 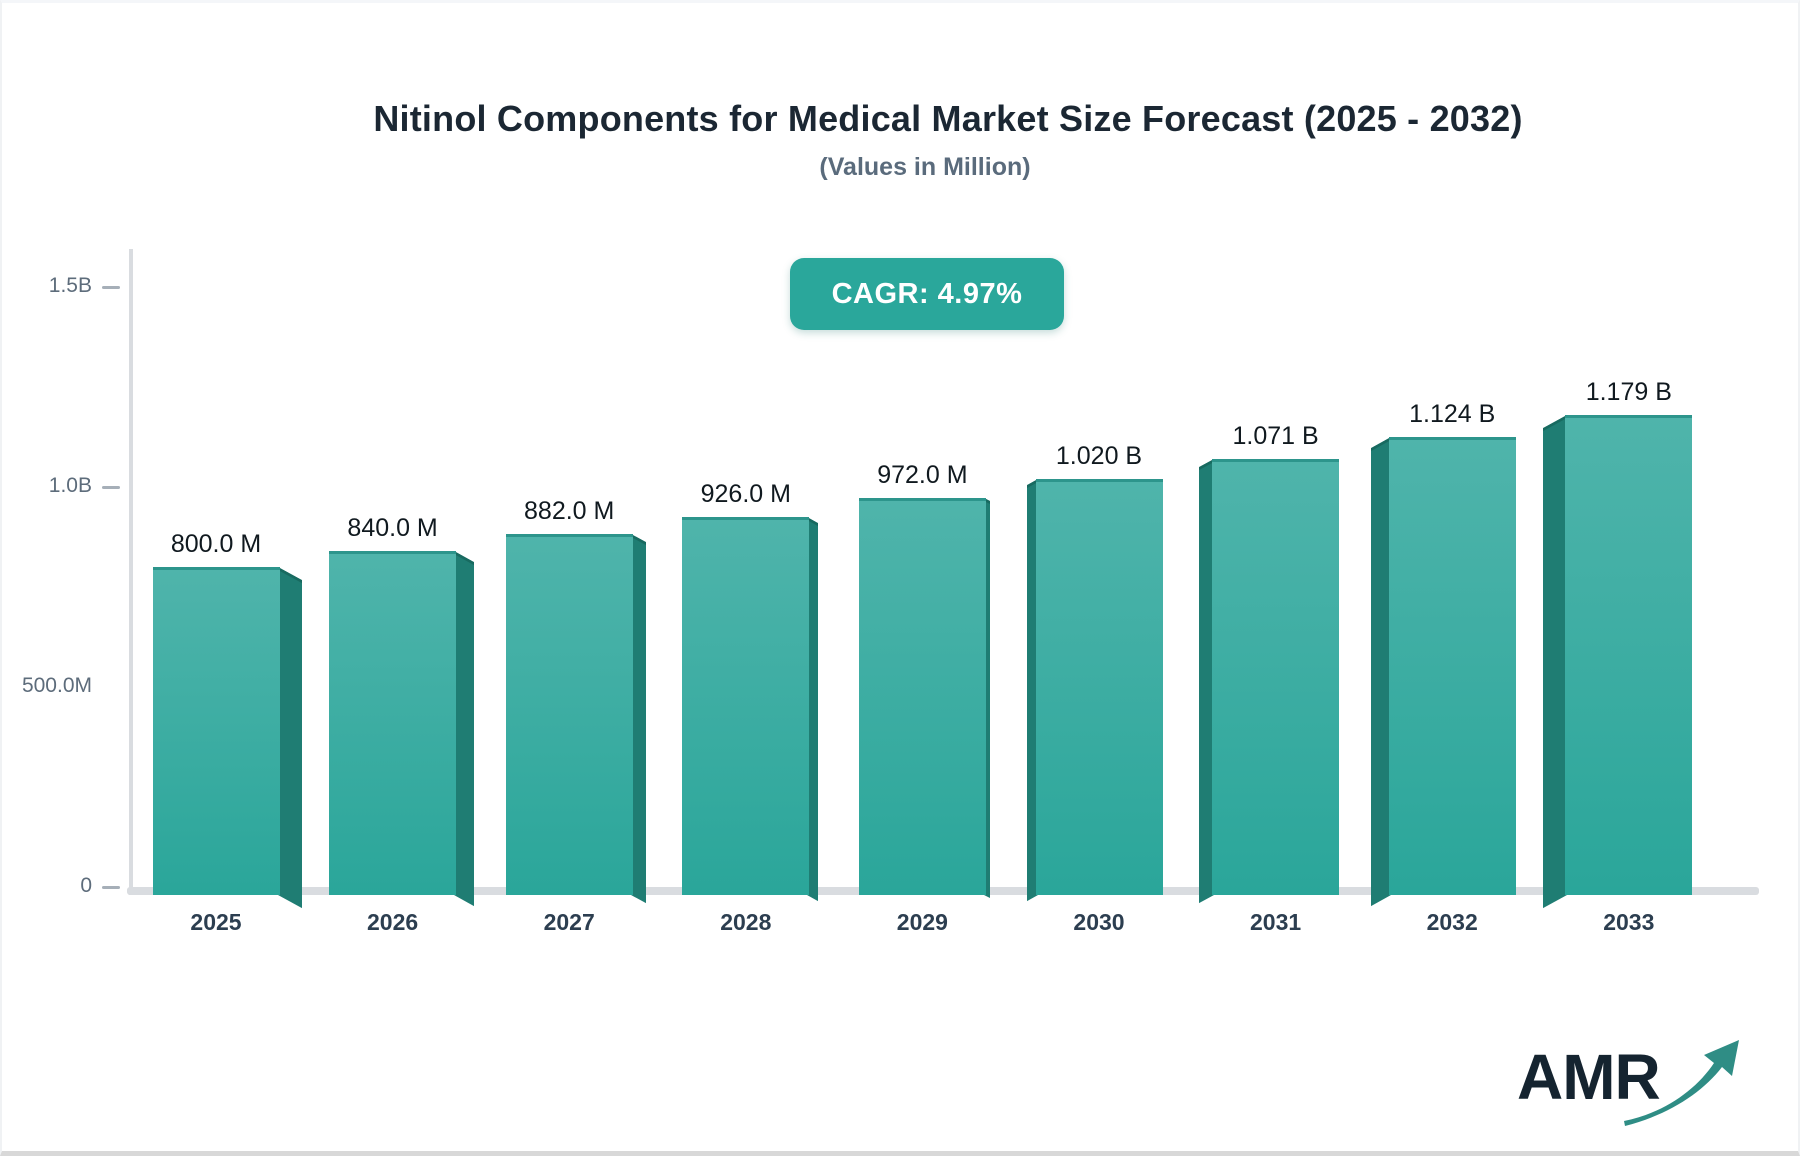 What do you see at coordinates (1629, 655) in the screenshot?
I see `bar-2033` at bounding box center [1629, 655].